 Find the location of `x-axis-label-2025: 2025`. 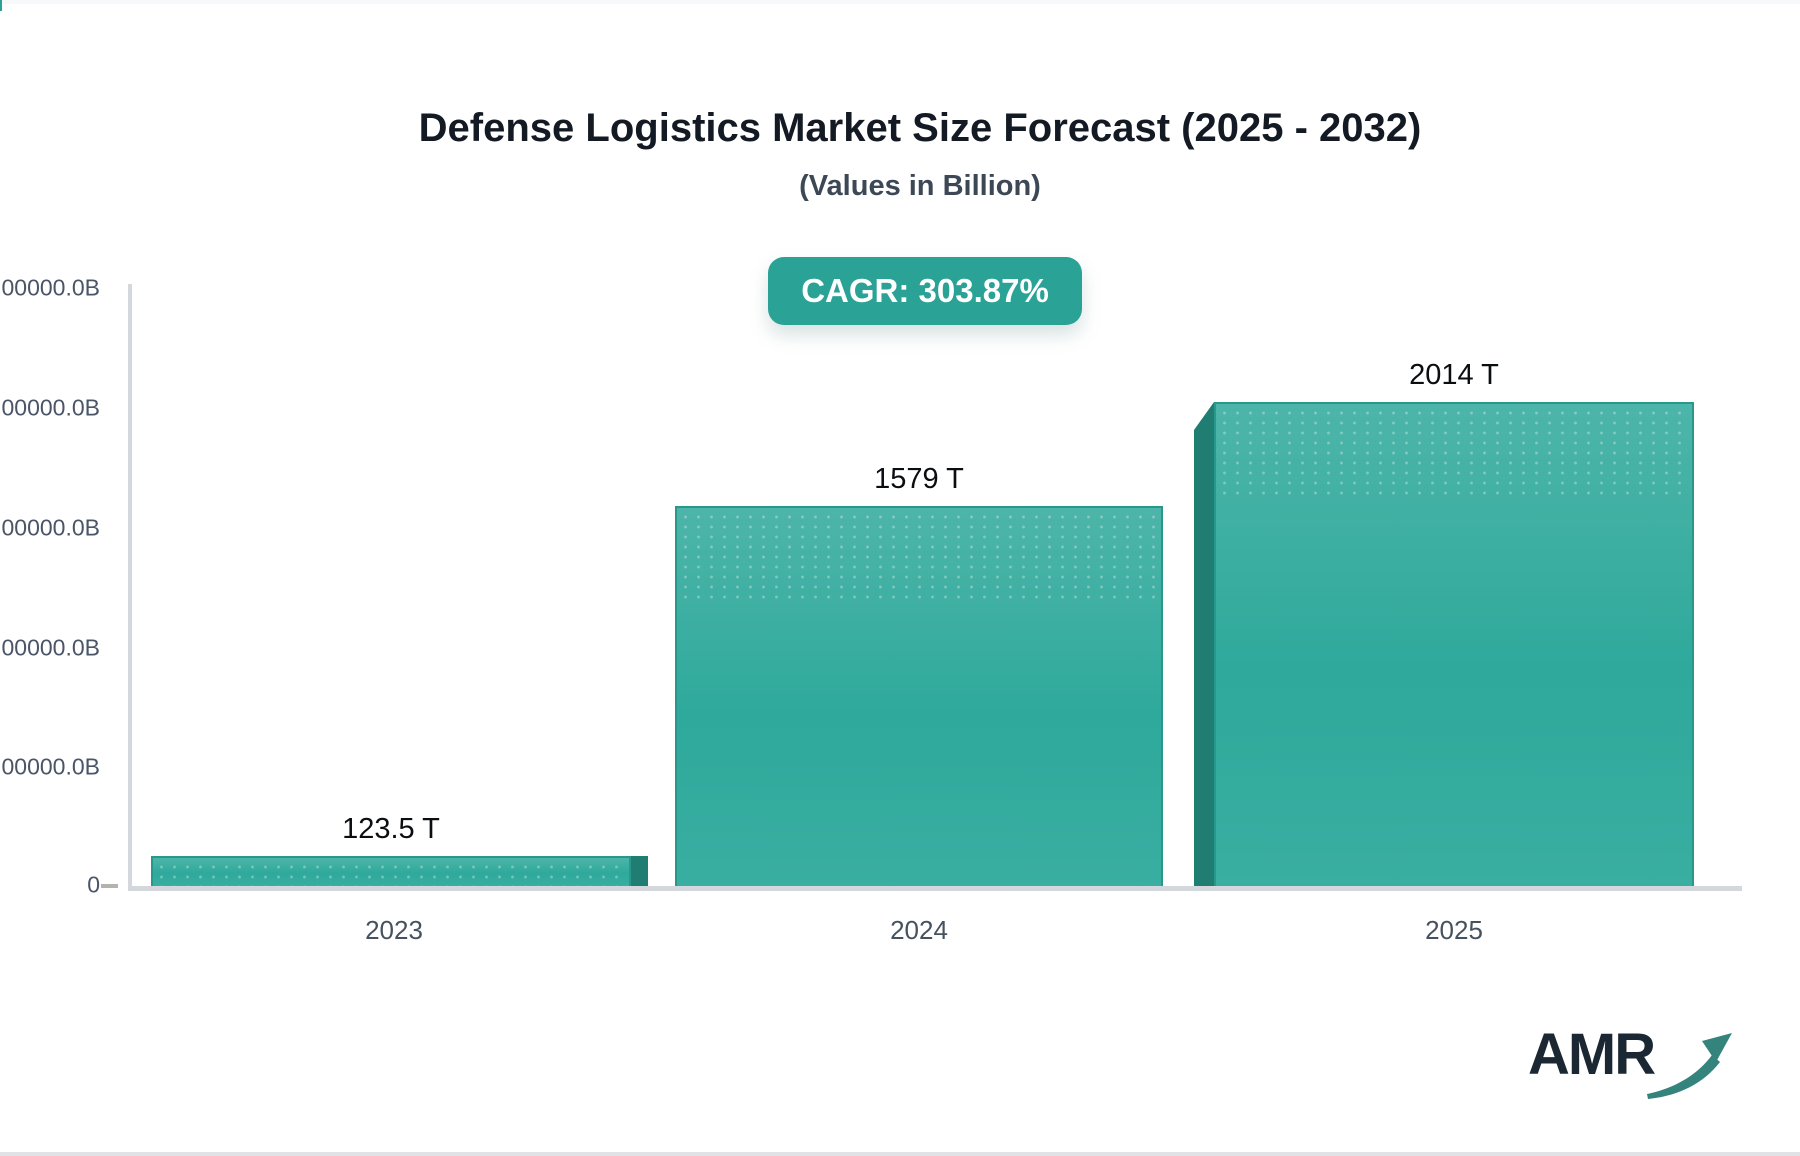

x-axis-label-2025: 2025 is located at coordinates (1454, 930).